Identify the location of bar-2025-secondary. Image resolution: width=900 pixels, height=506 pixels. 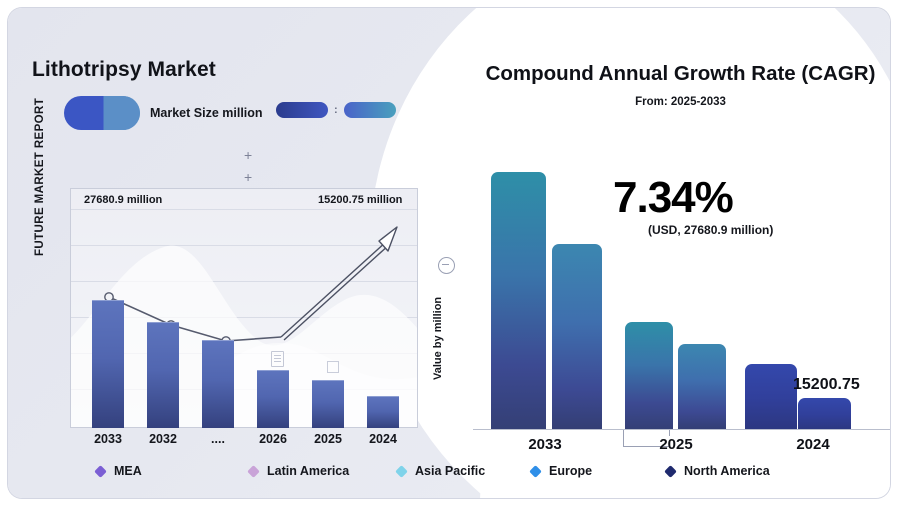
(702, 387).